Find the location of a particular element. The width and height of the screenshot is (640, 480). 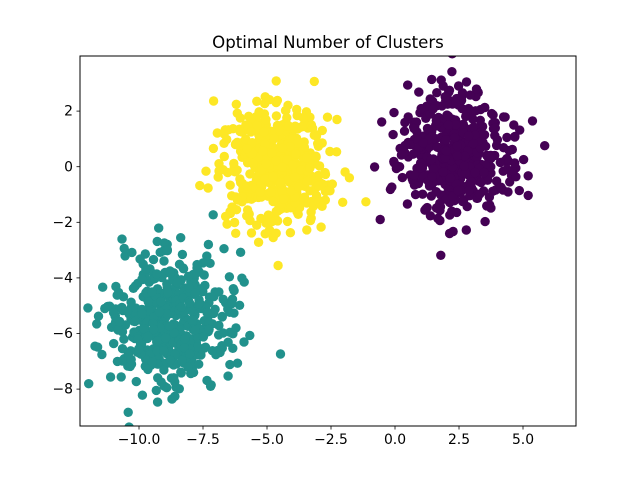

y-tick-label: −6 is located at coordinates (63, 334).